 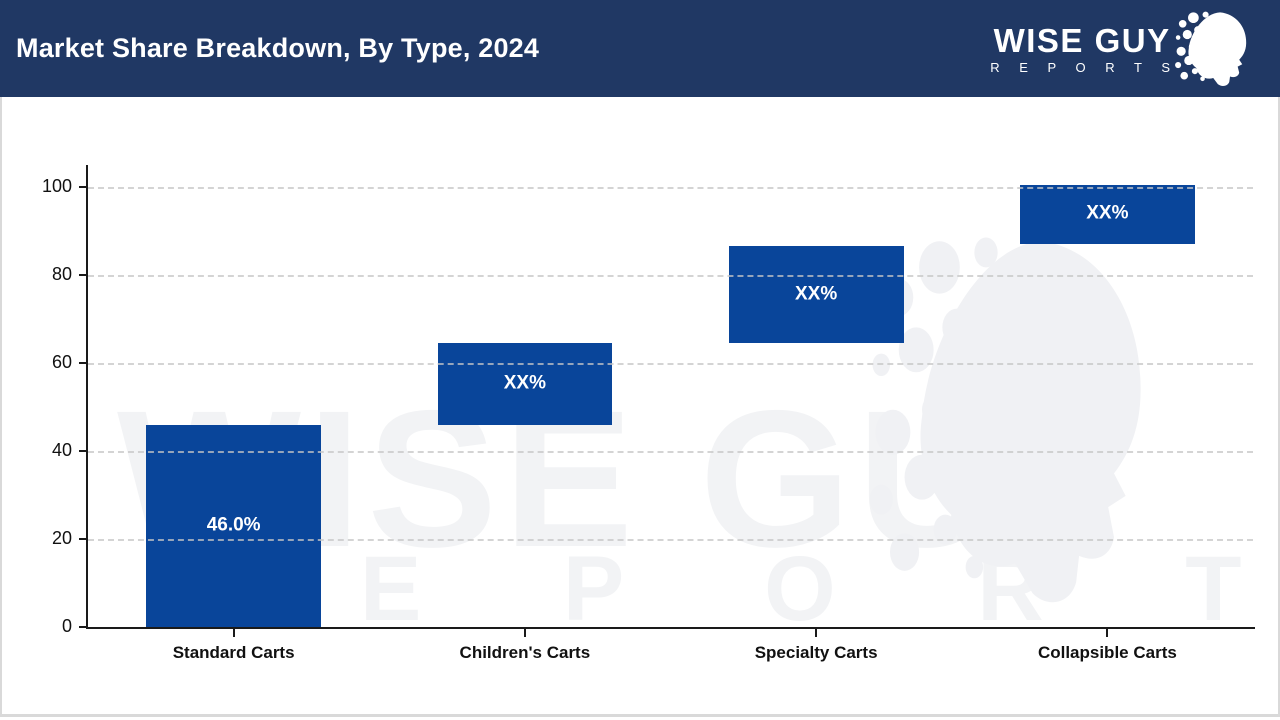 I want to click on bar-collapsible-carts: XX%, so click(x=1107, y=214).